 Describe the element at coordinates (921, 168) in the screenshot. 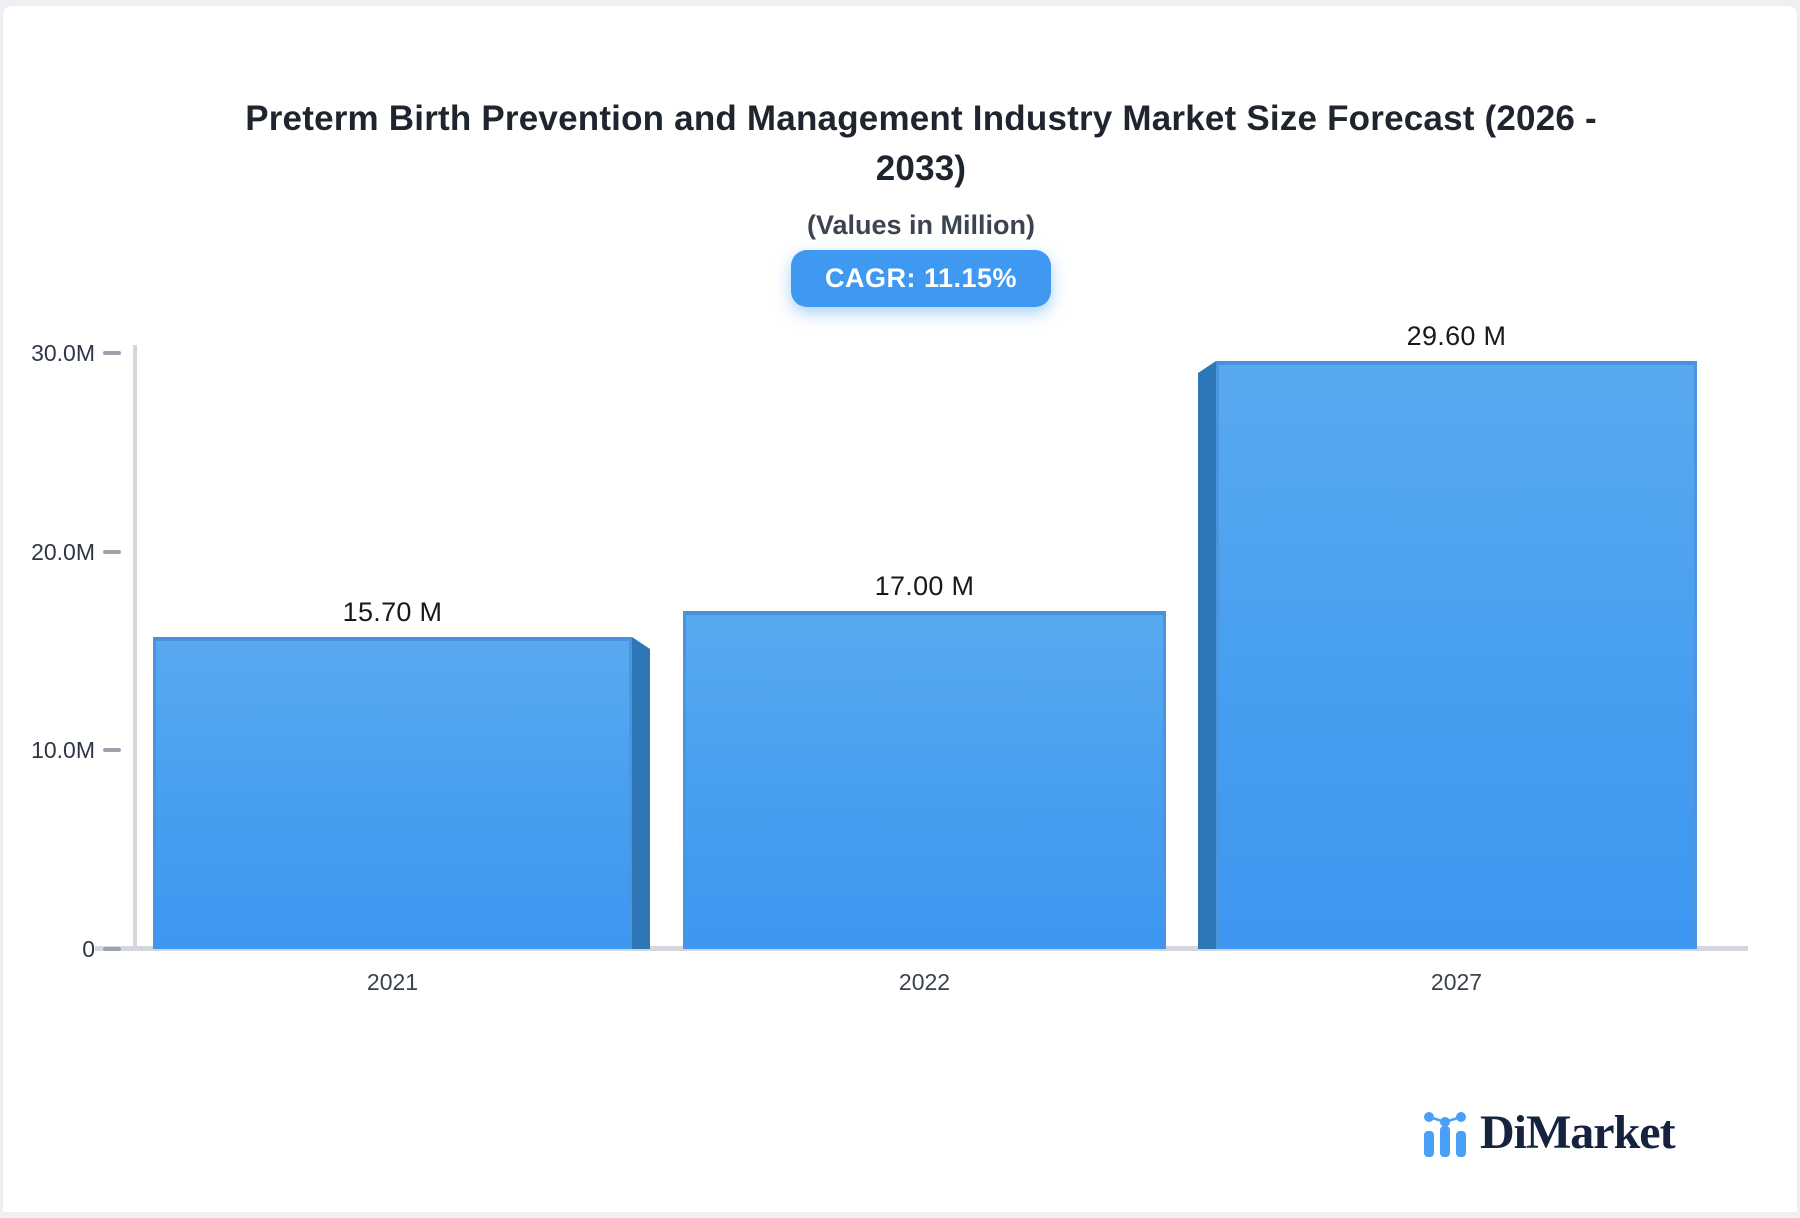

I see `chart-title-line2: 2033)` at that location.